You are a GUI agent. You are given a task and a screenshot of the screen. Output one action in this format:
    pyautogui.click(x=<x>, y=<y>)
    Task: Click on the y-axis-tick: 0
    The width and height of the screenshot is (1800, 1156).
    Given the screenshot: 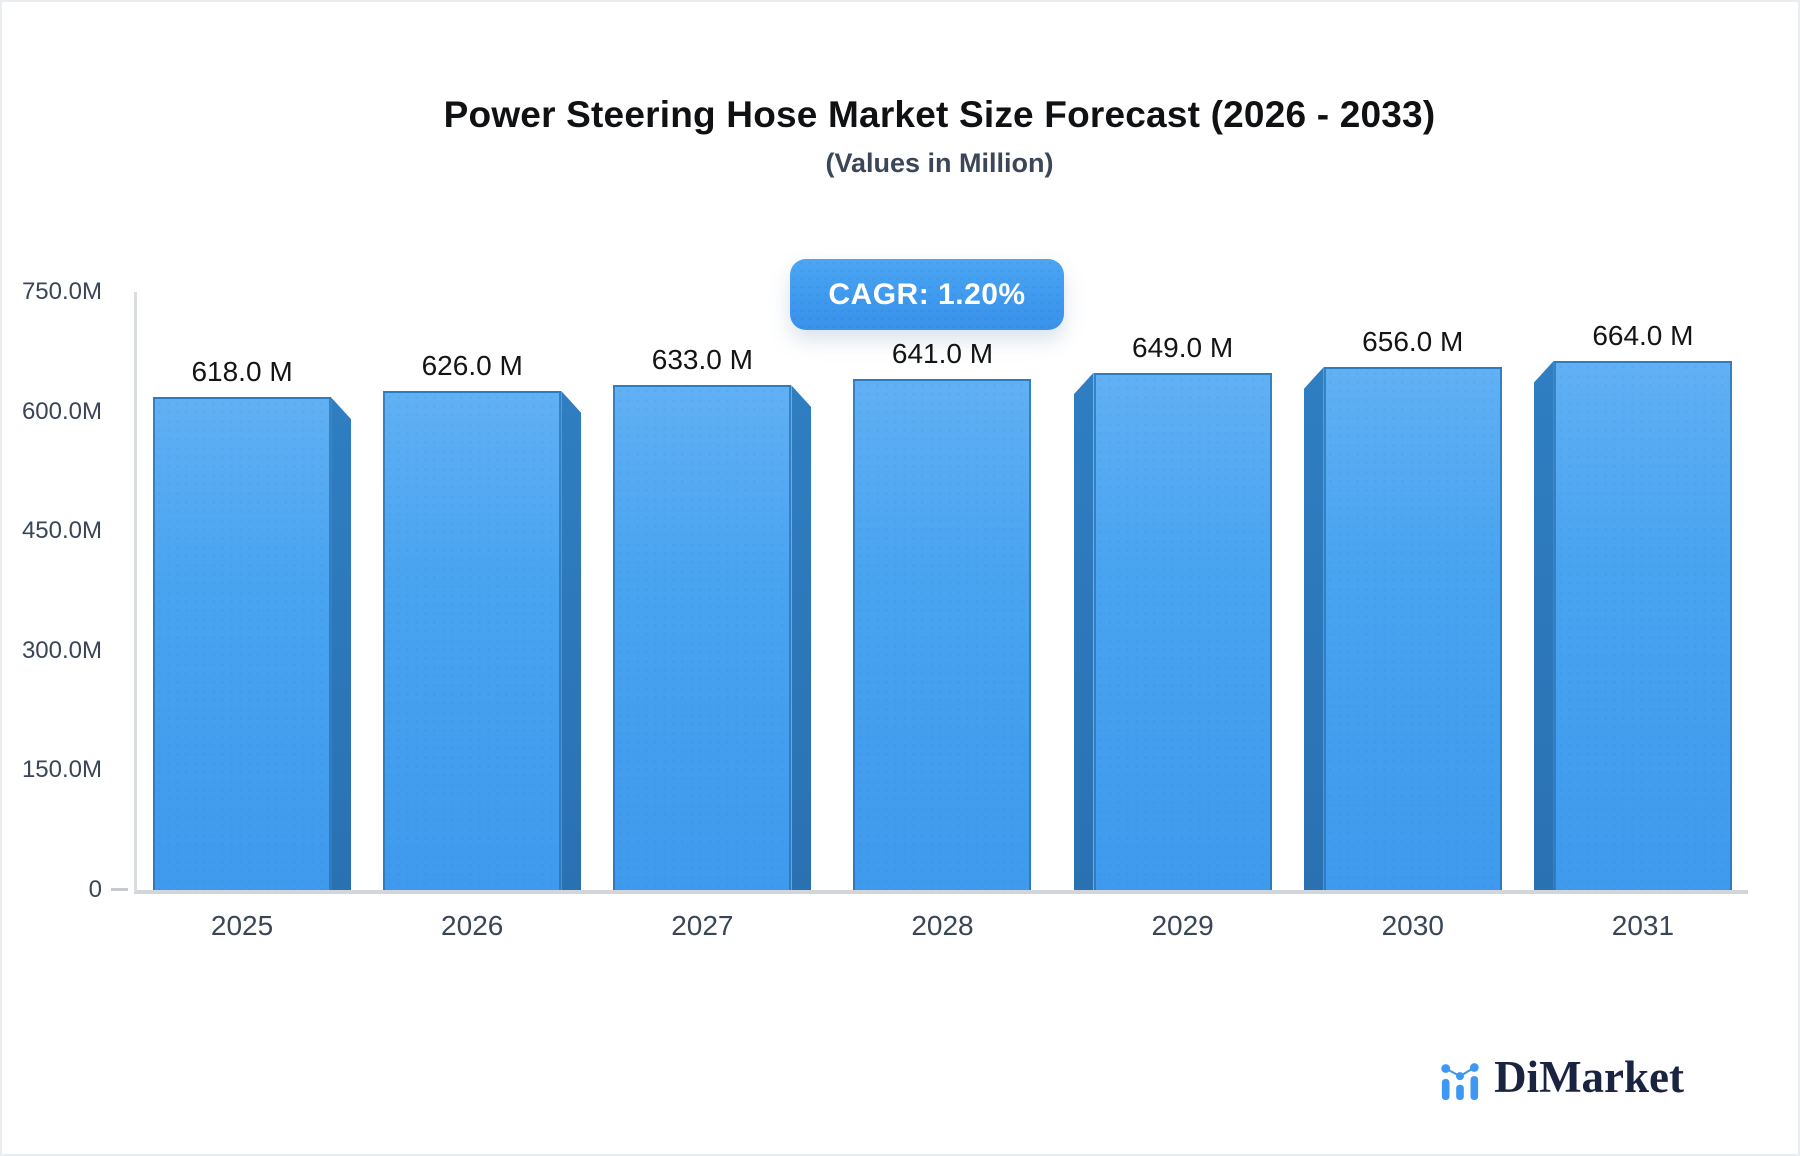 What is the action you would take?
    pyautogui.click(x=108, y=890)
    